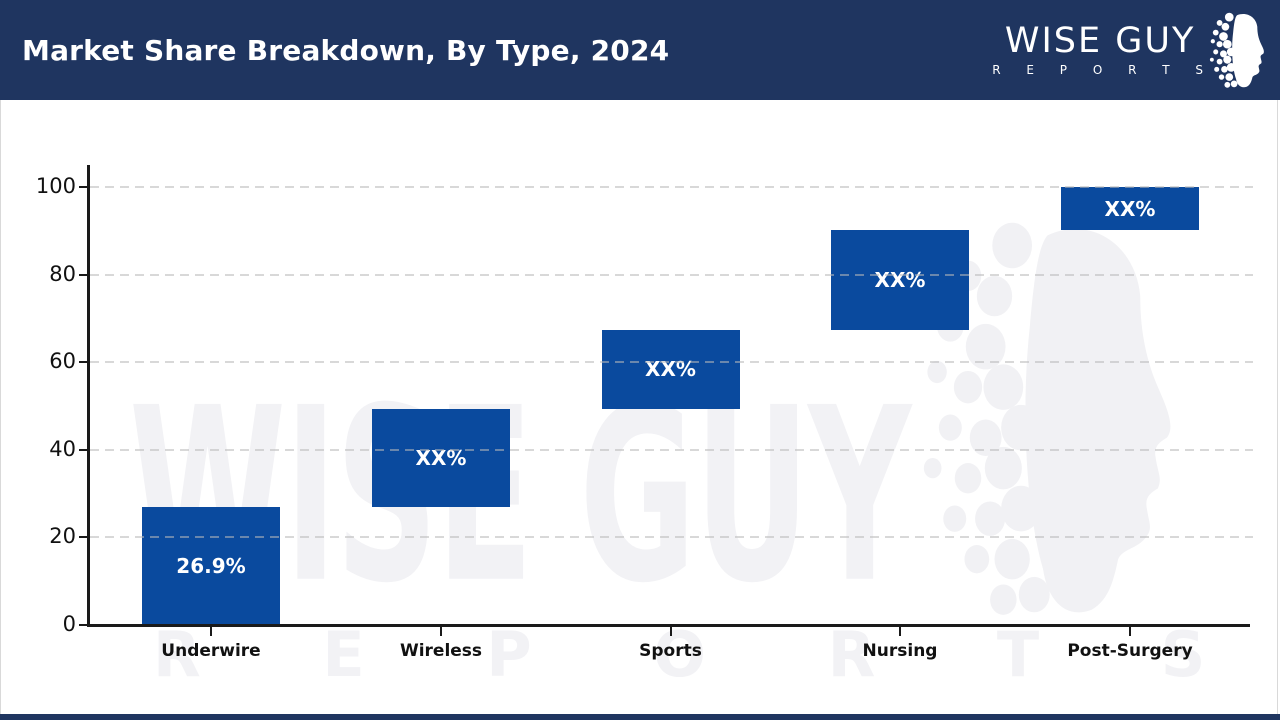 Image resolution: width=1280 pixels, height=720 pixels. Describe the element at coordinates (69, 624) in the screenshot. I see `y-tick-label-0: 0` at that location.